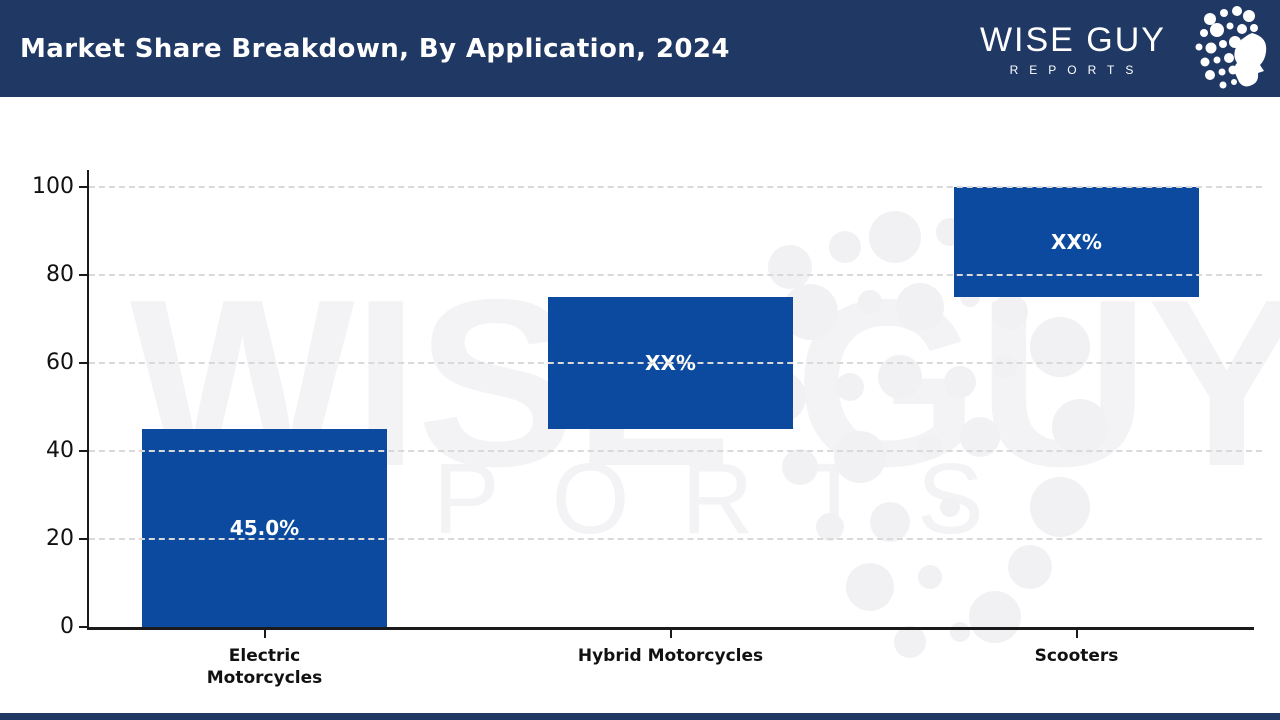  What do you see at coordinates (640, 716) in the screenshot?
I see `footer-strip` at bounding box center [640, 716].